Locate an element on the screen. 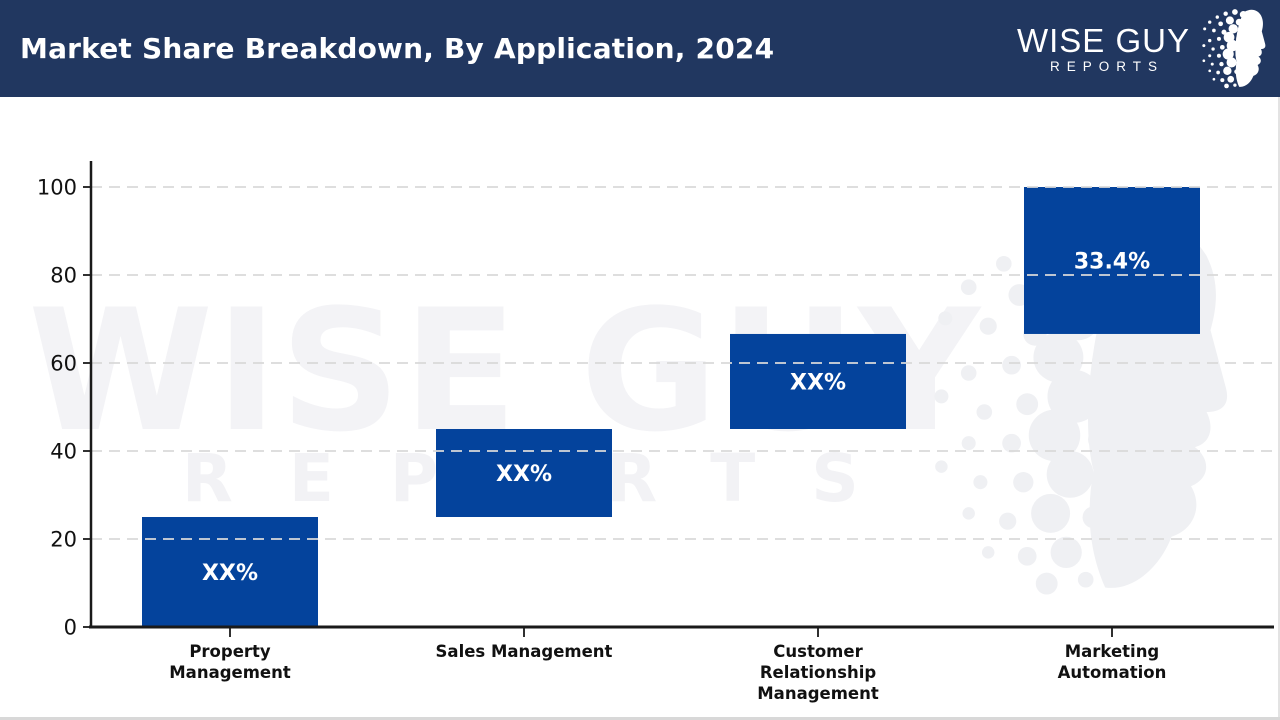  y-tick-label-0: 0 is located at coordinates (70, 628).